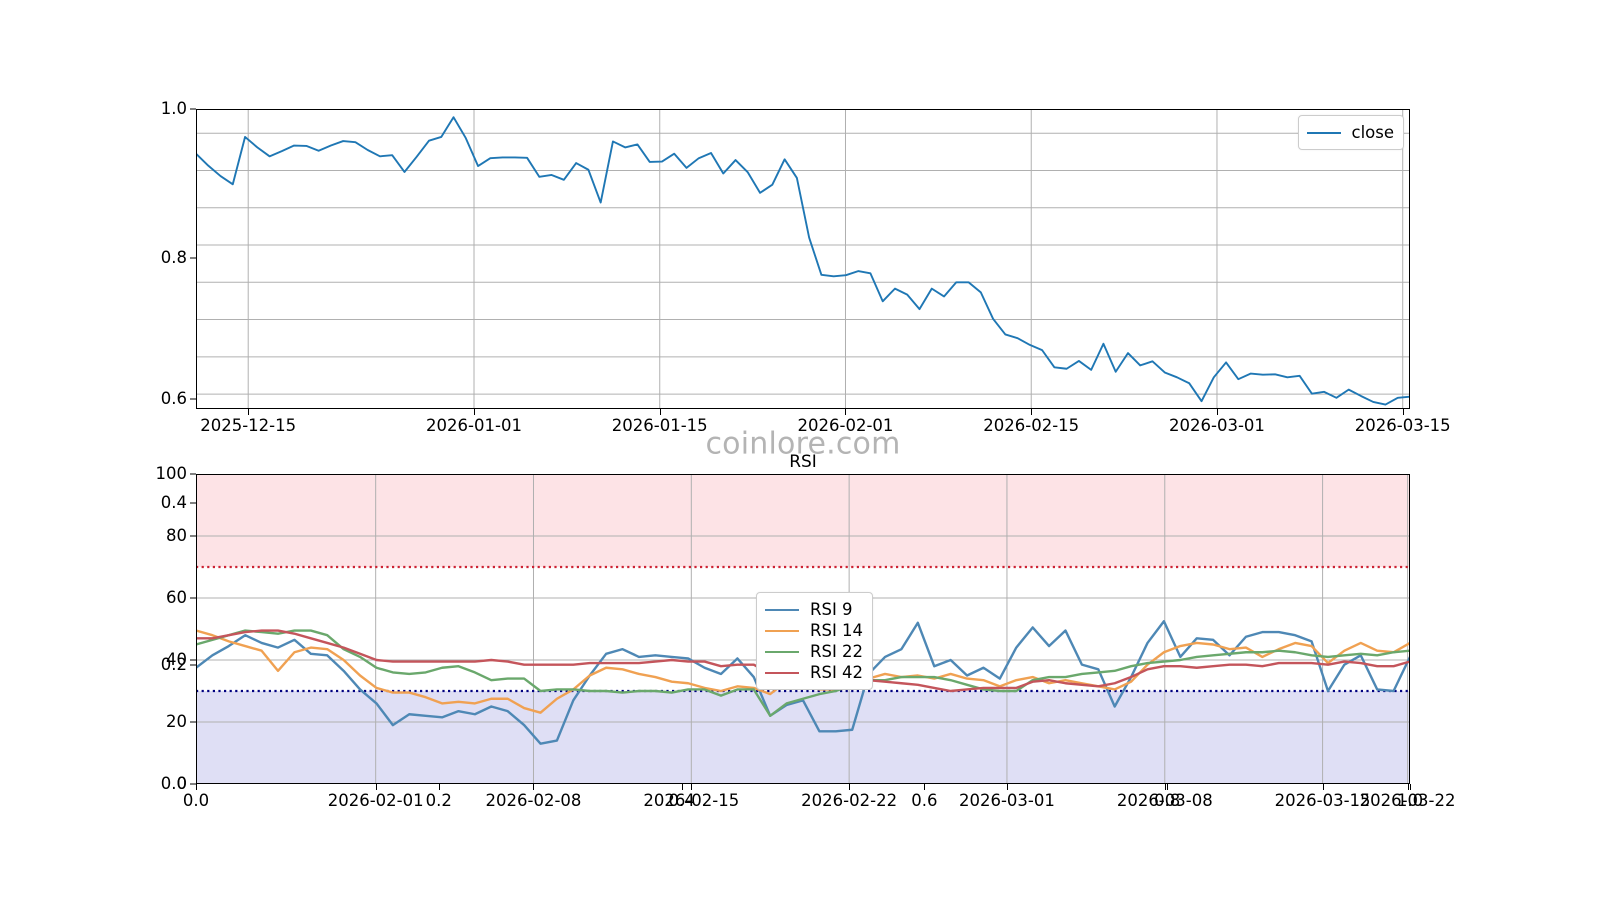  I want to click on y-tick-label: 40, so click(176, 659).